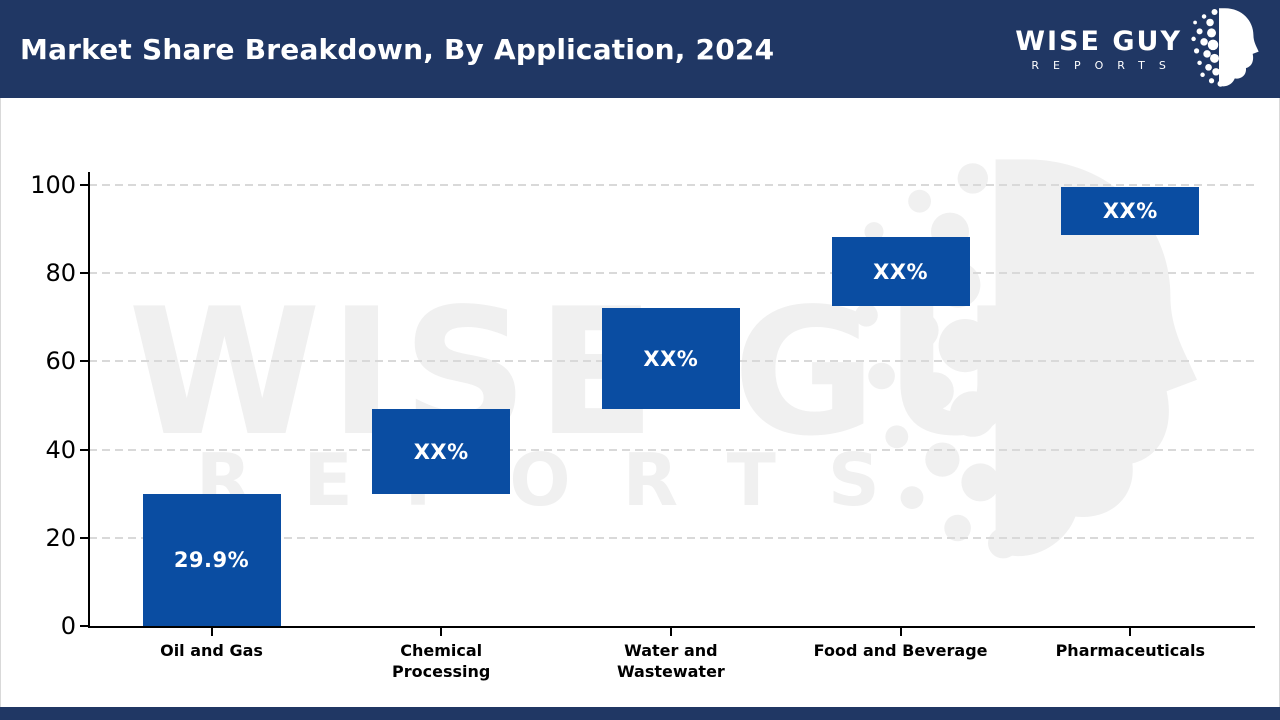 The height and width of the screenshot is (720, 1280). I want to click on x-category-label-line: Chemical, so click(441, 650).